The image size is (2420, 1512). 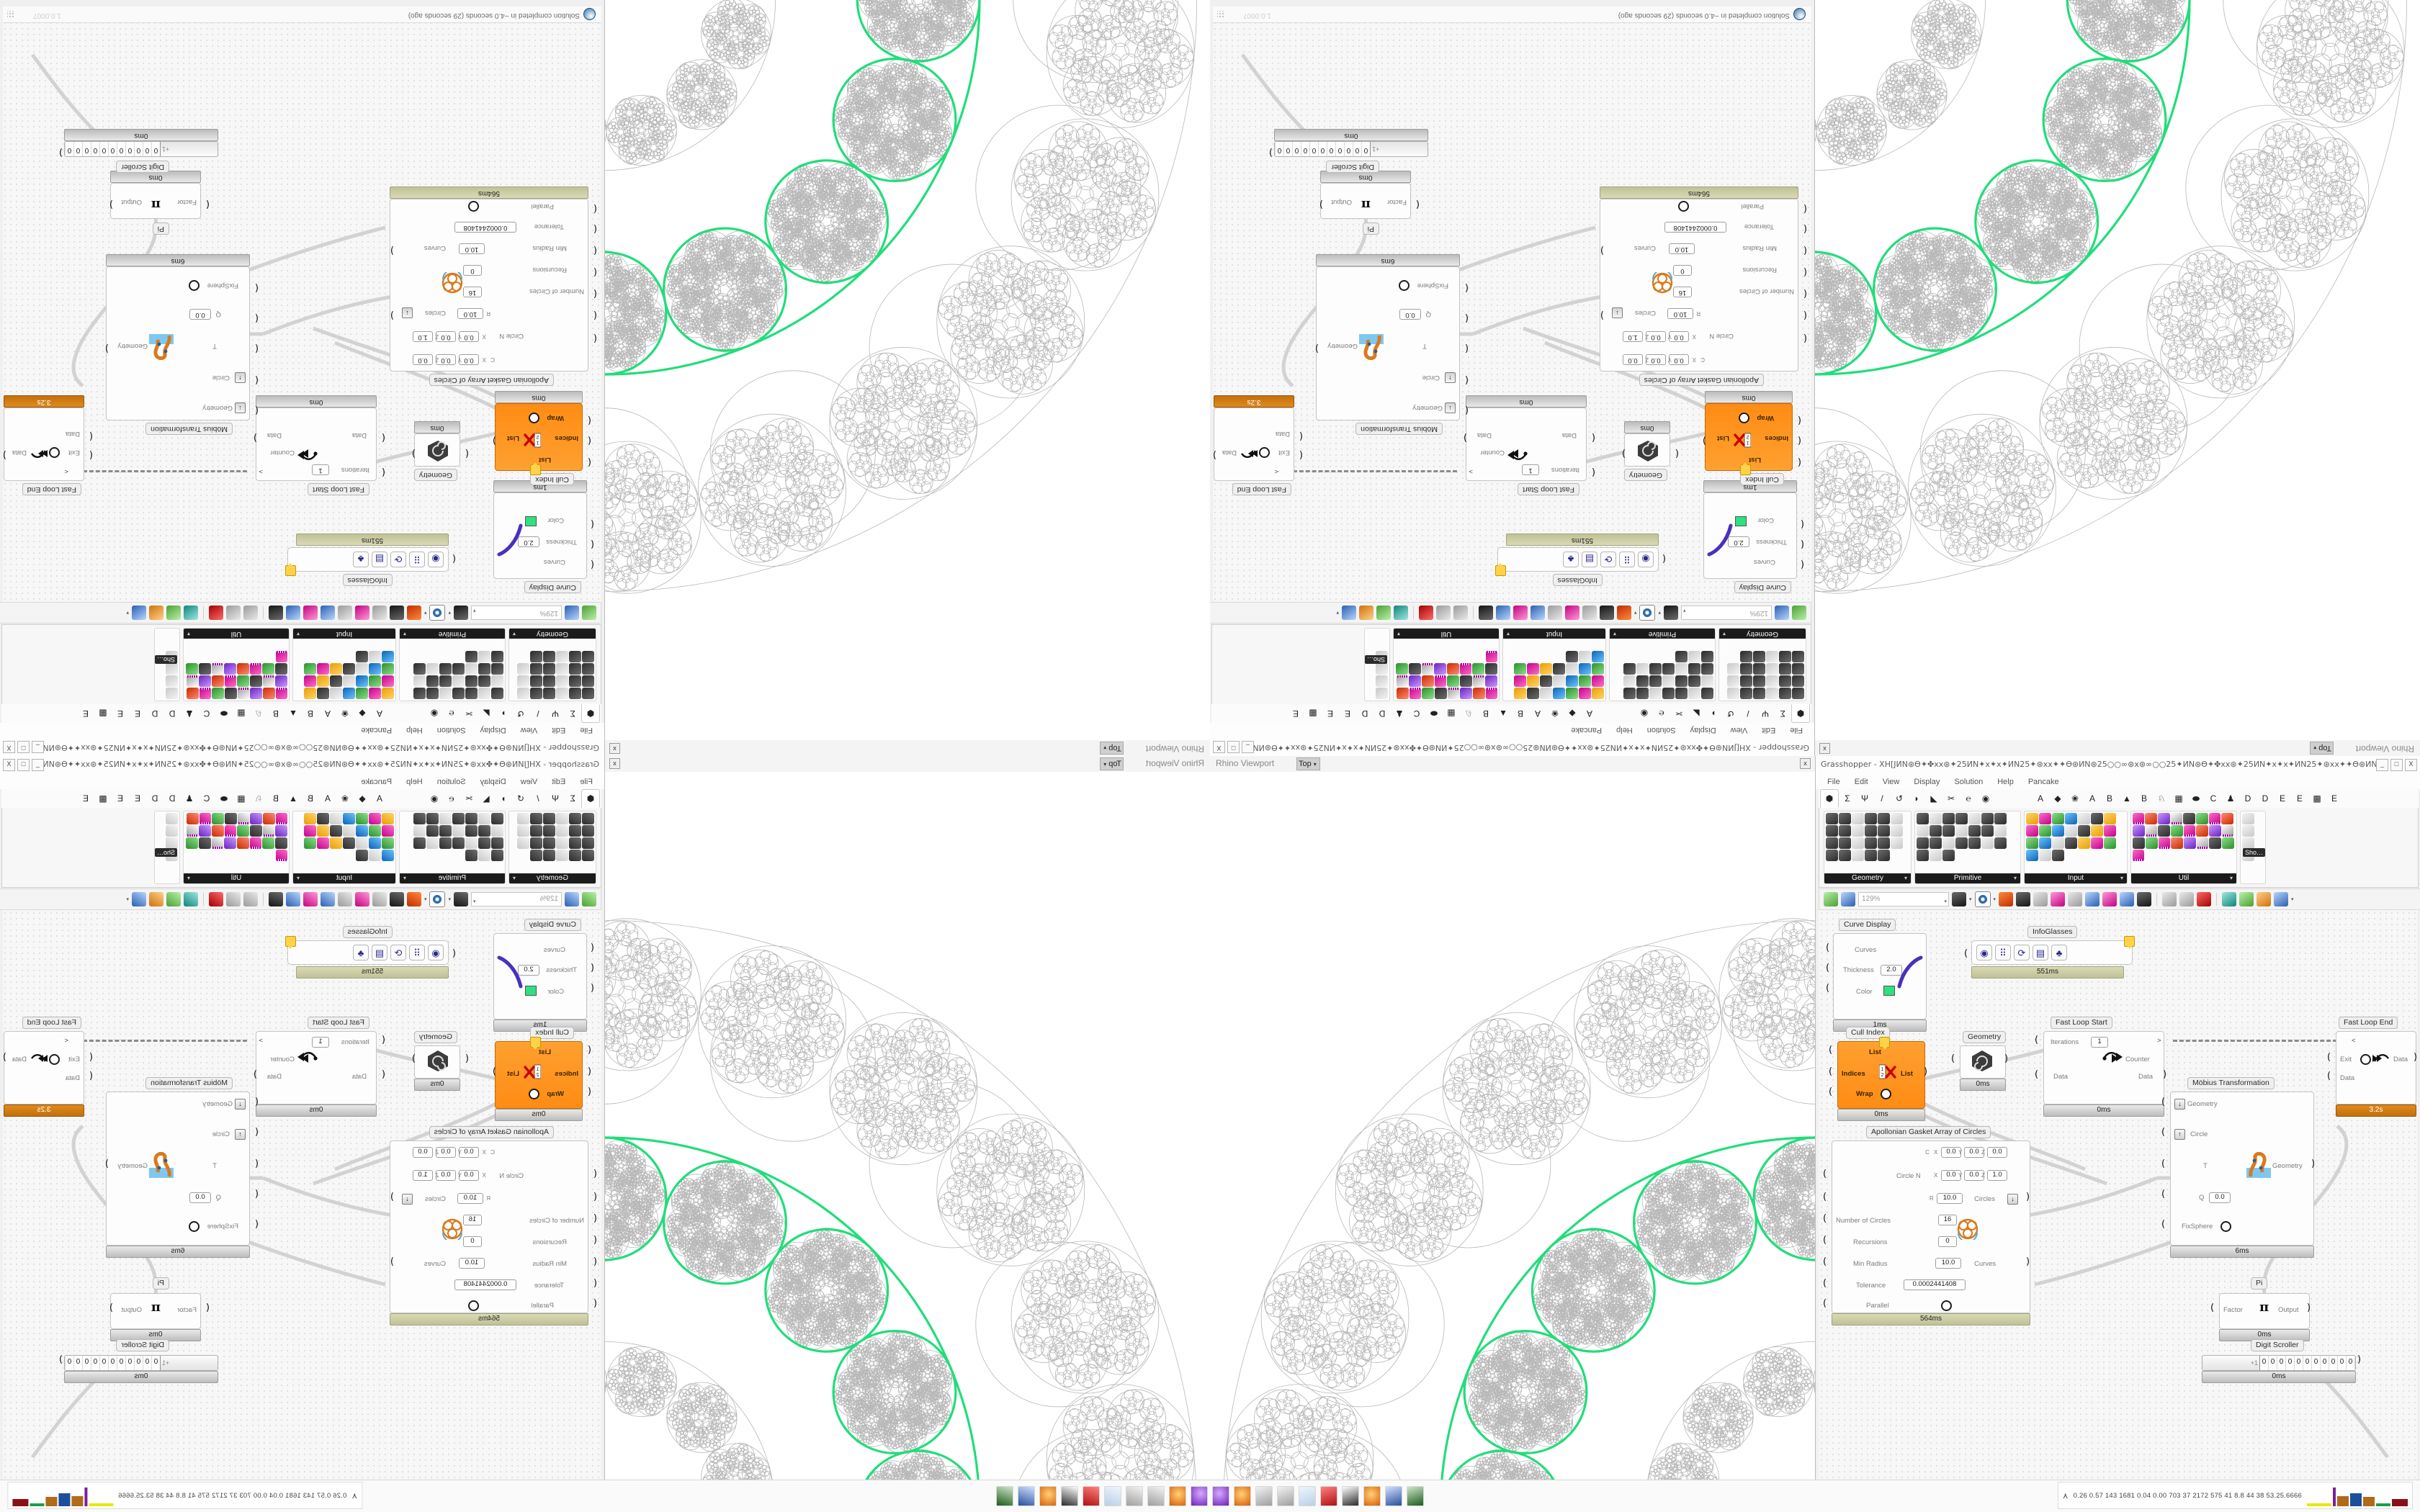 I want to click on shade-b-icon, so click(x=234, y=899).